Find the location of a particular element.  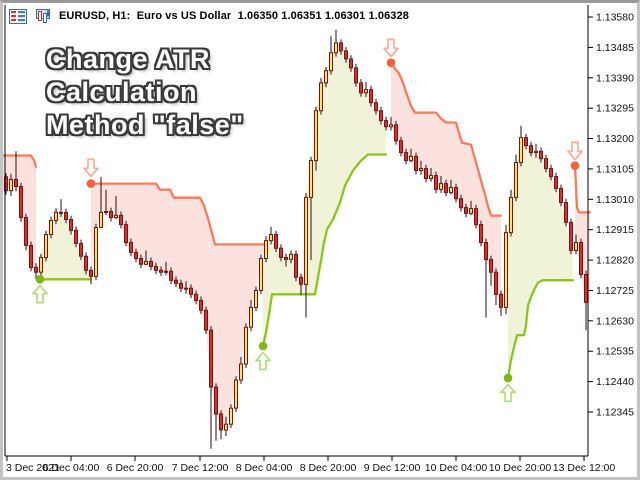

price-axis-label: 1.13485 is located at coordinates (615, 48).